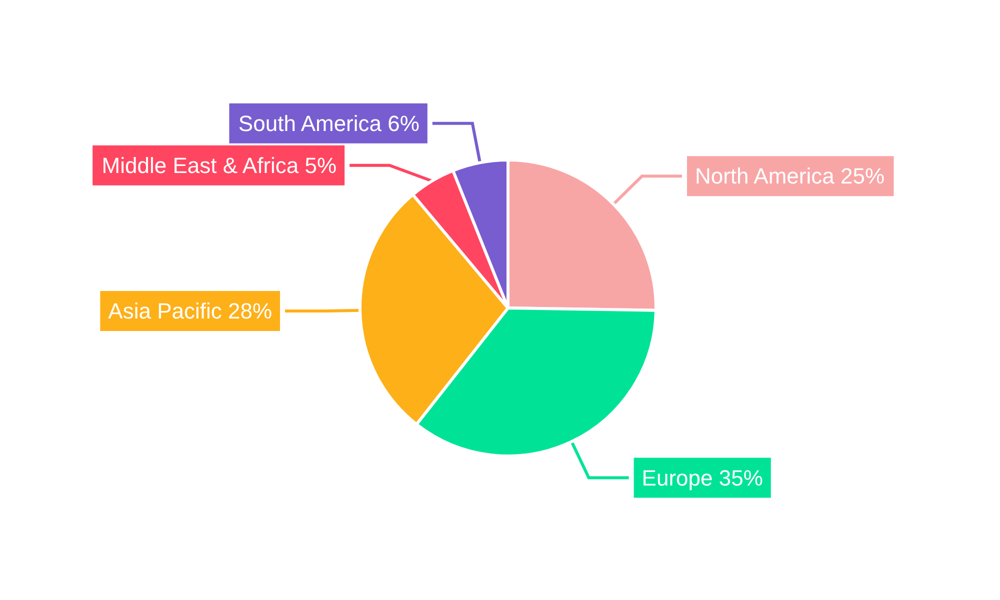  Describe the element at coordinates (190, 311) in the screenshot. I see `slice-label: Asia Pacific 28%` at that location.